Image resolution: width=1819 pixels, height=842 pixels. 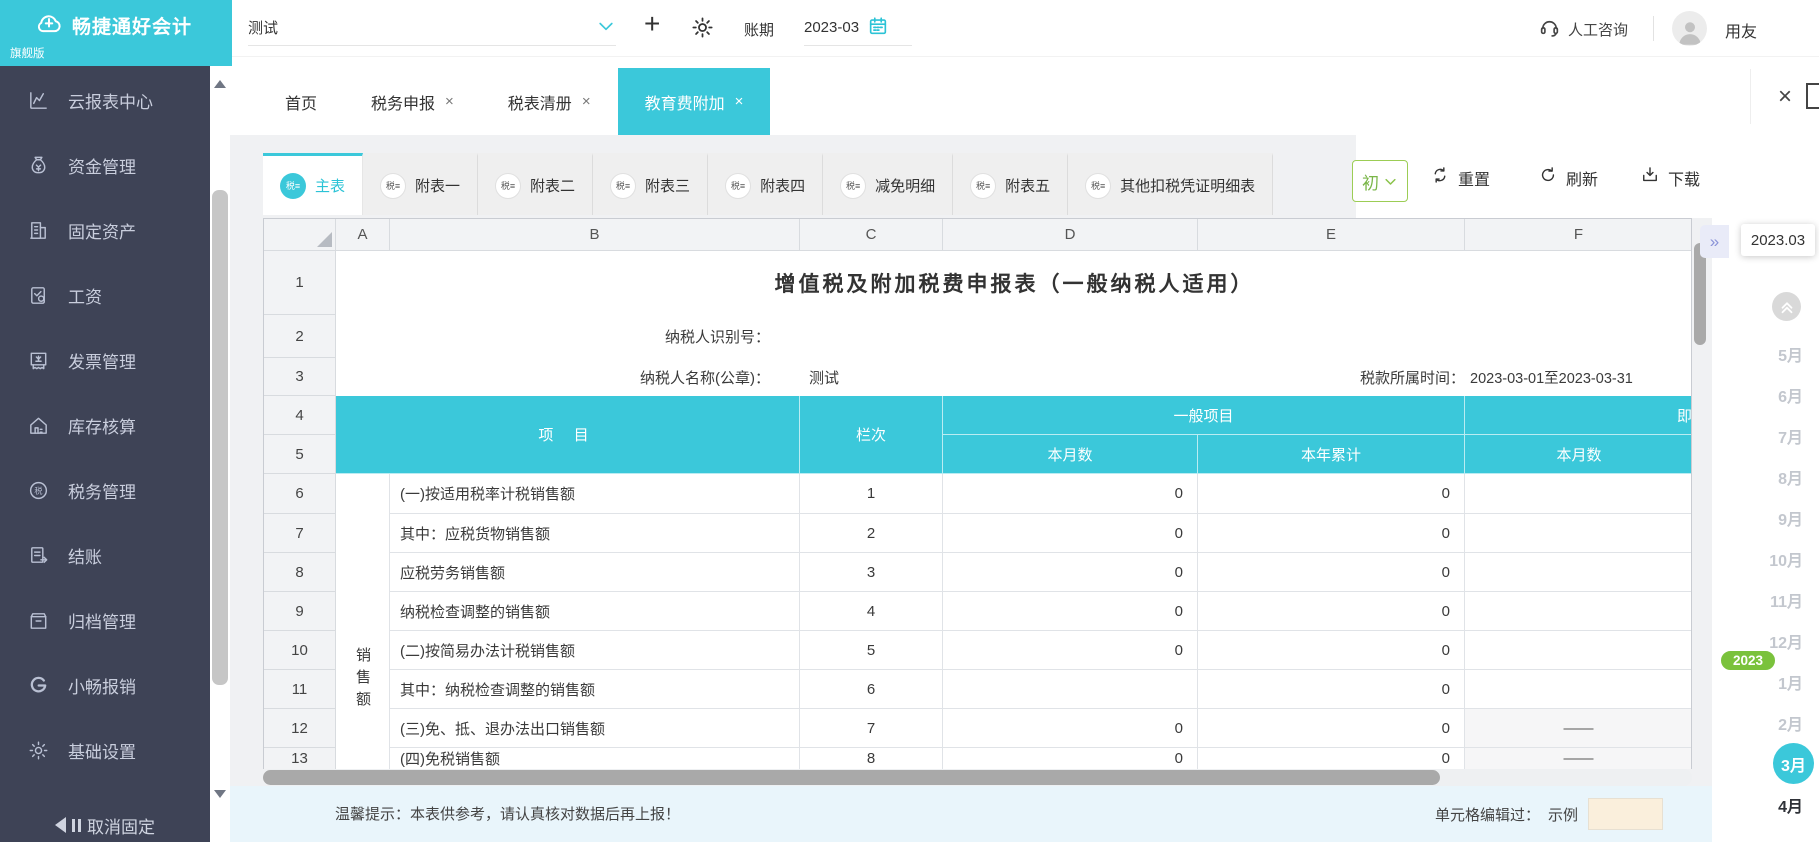 I want to click on reset-button: 重置, so click(x=1460, y=177).